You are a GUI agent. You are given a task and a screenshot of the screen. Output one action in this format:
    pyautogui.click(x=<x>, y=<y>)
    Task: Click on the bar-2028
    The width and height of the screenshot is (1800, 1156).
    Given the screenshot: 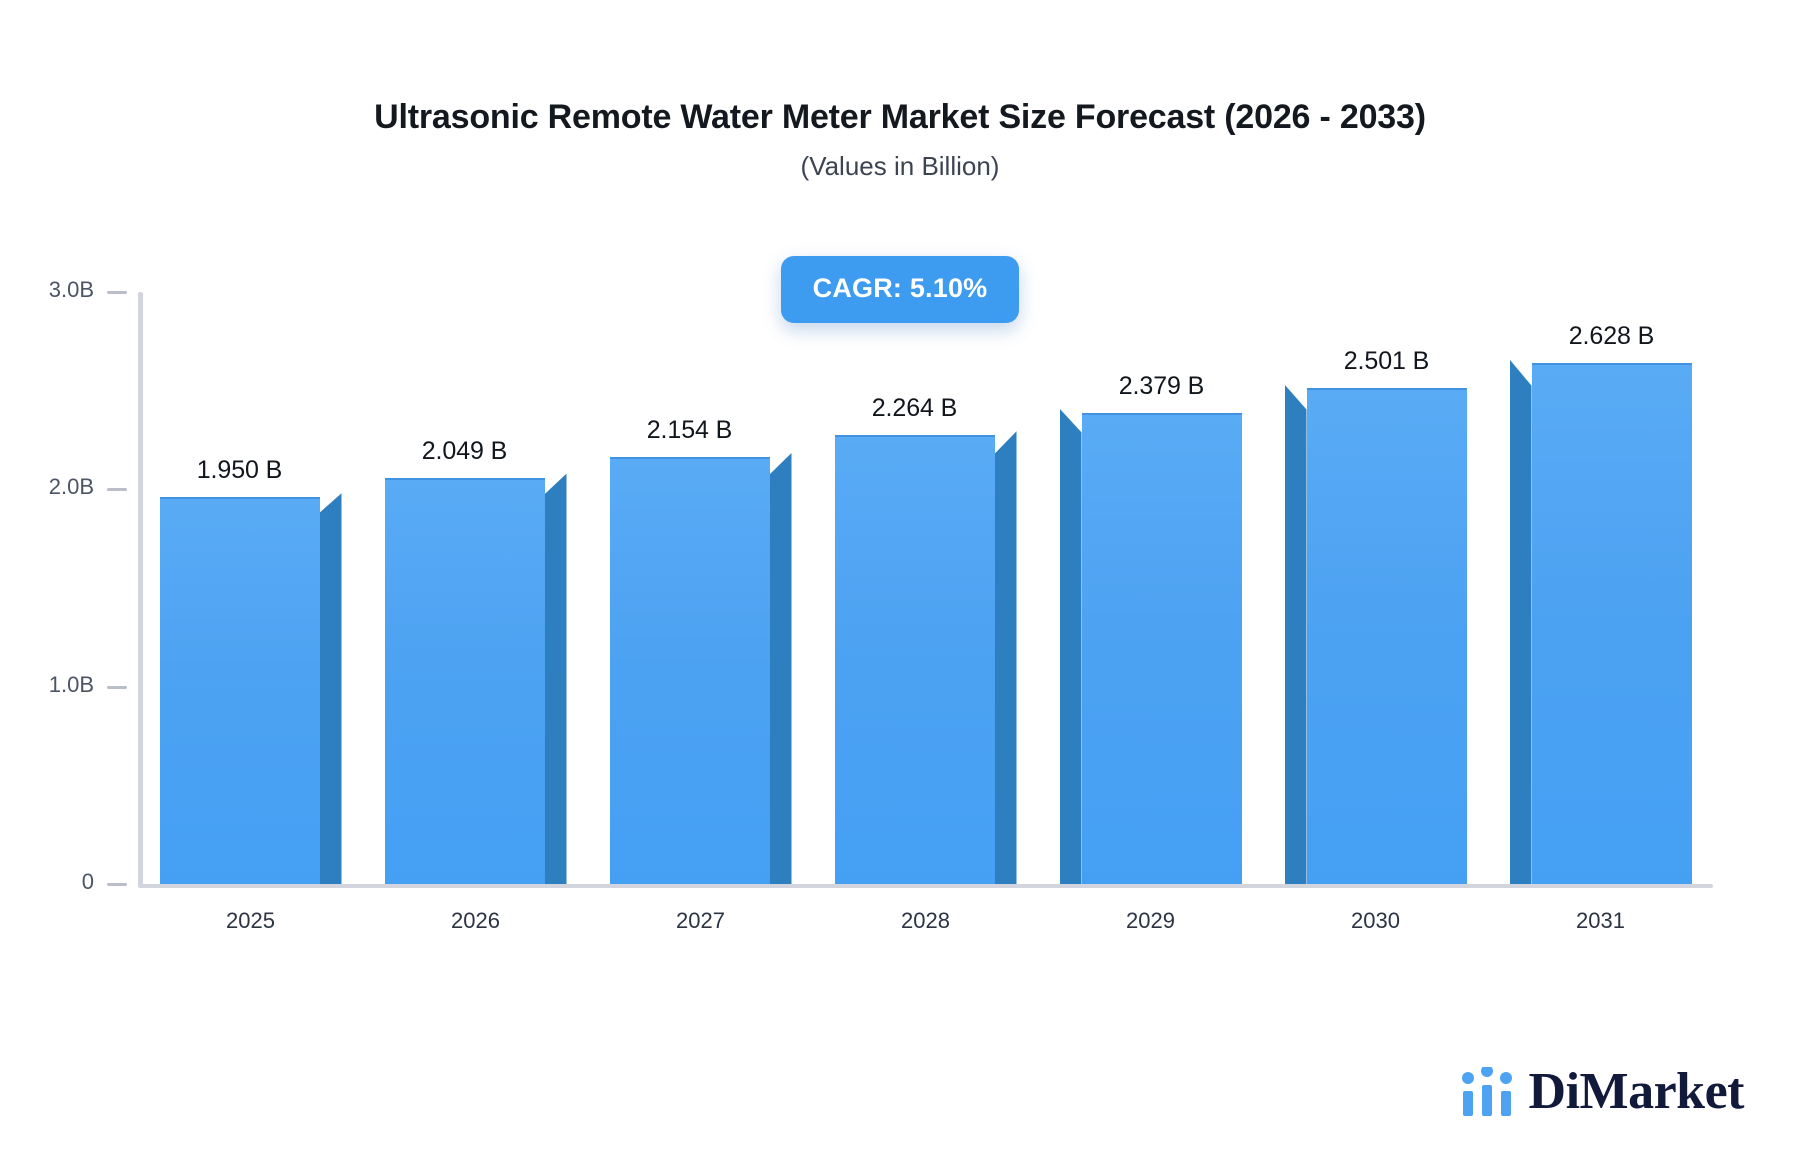 What is the action you would take?
    pyautogui.click(x=914, y=659)
    